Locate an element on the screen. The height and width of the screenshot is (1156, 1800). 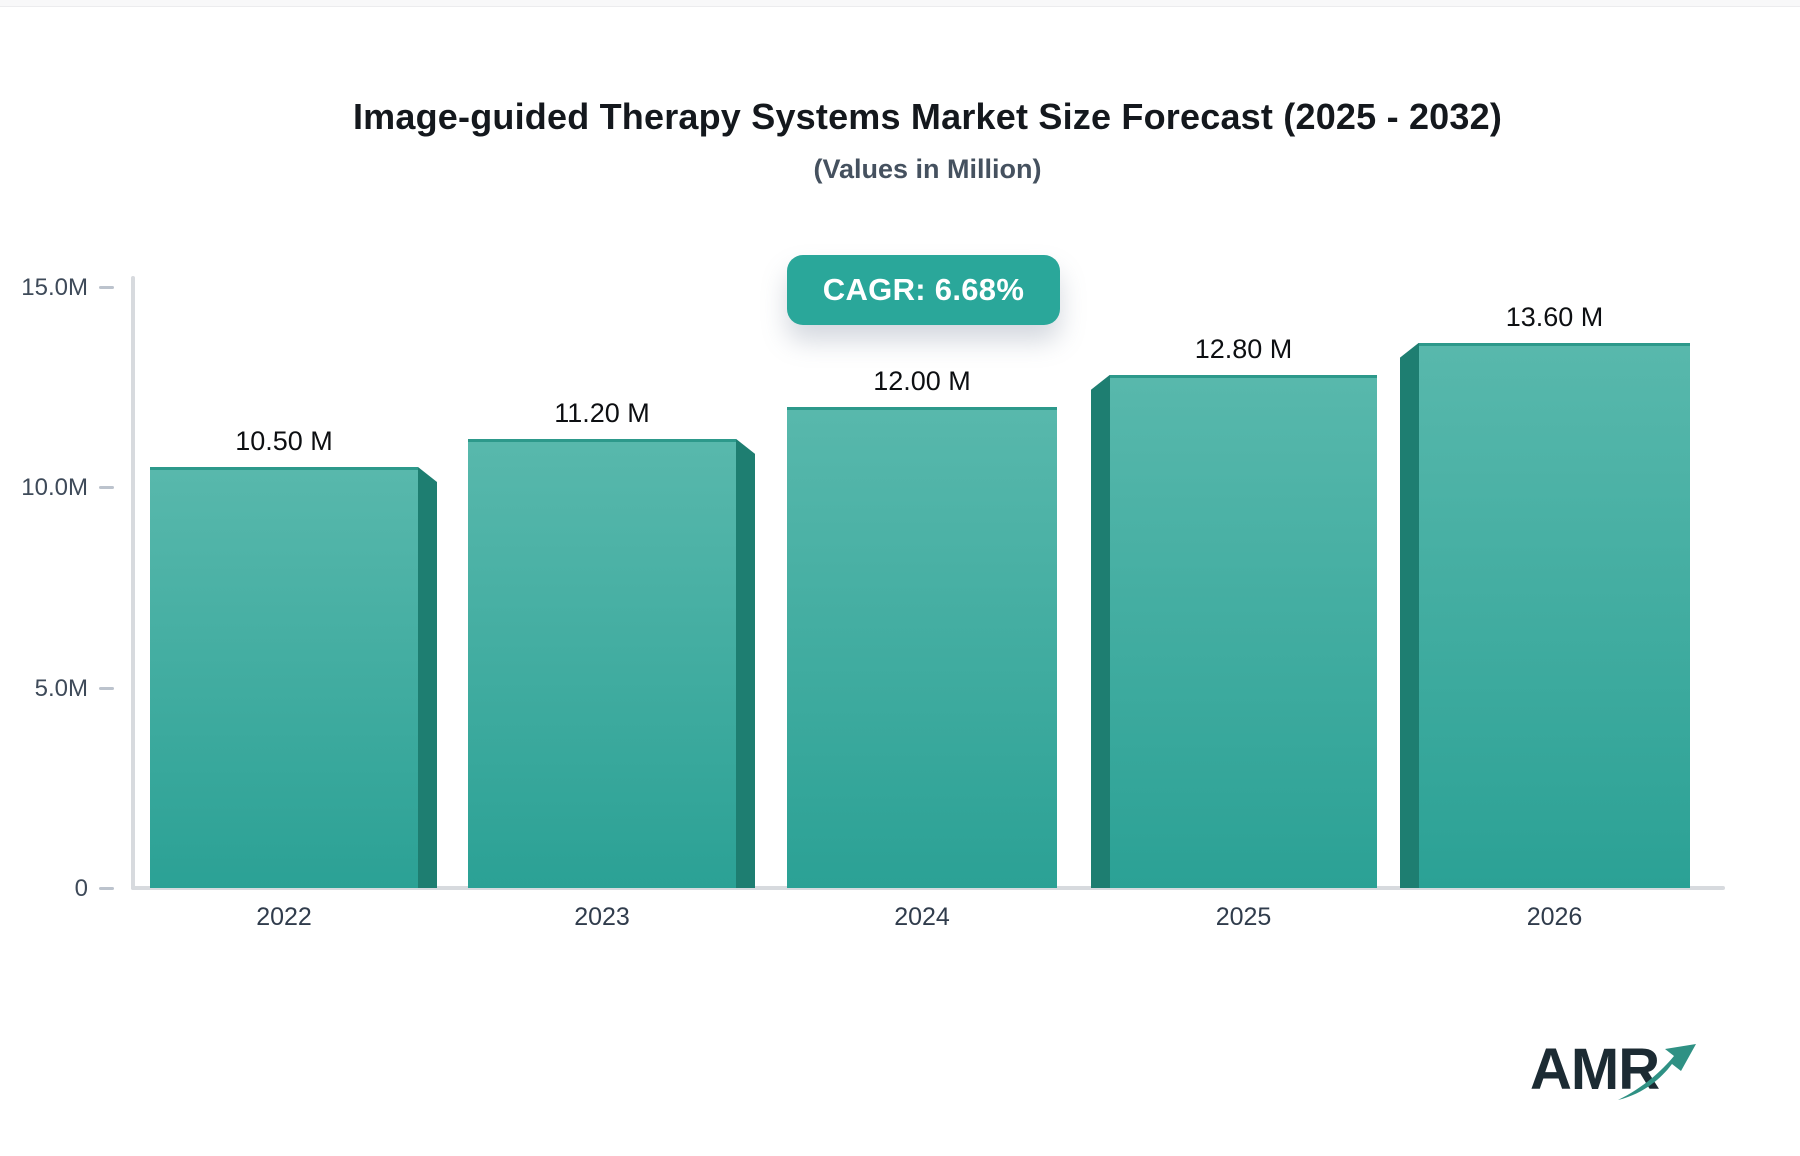
top-strip is located at coordinates (900, 3).